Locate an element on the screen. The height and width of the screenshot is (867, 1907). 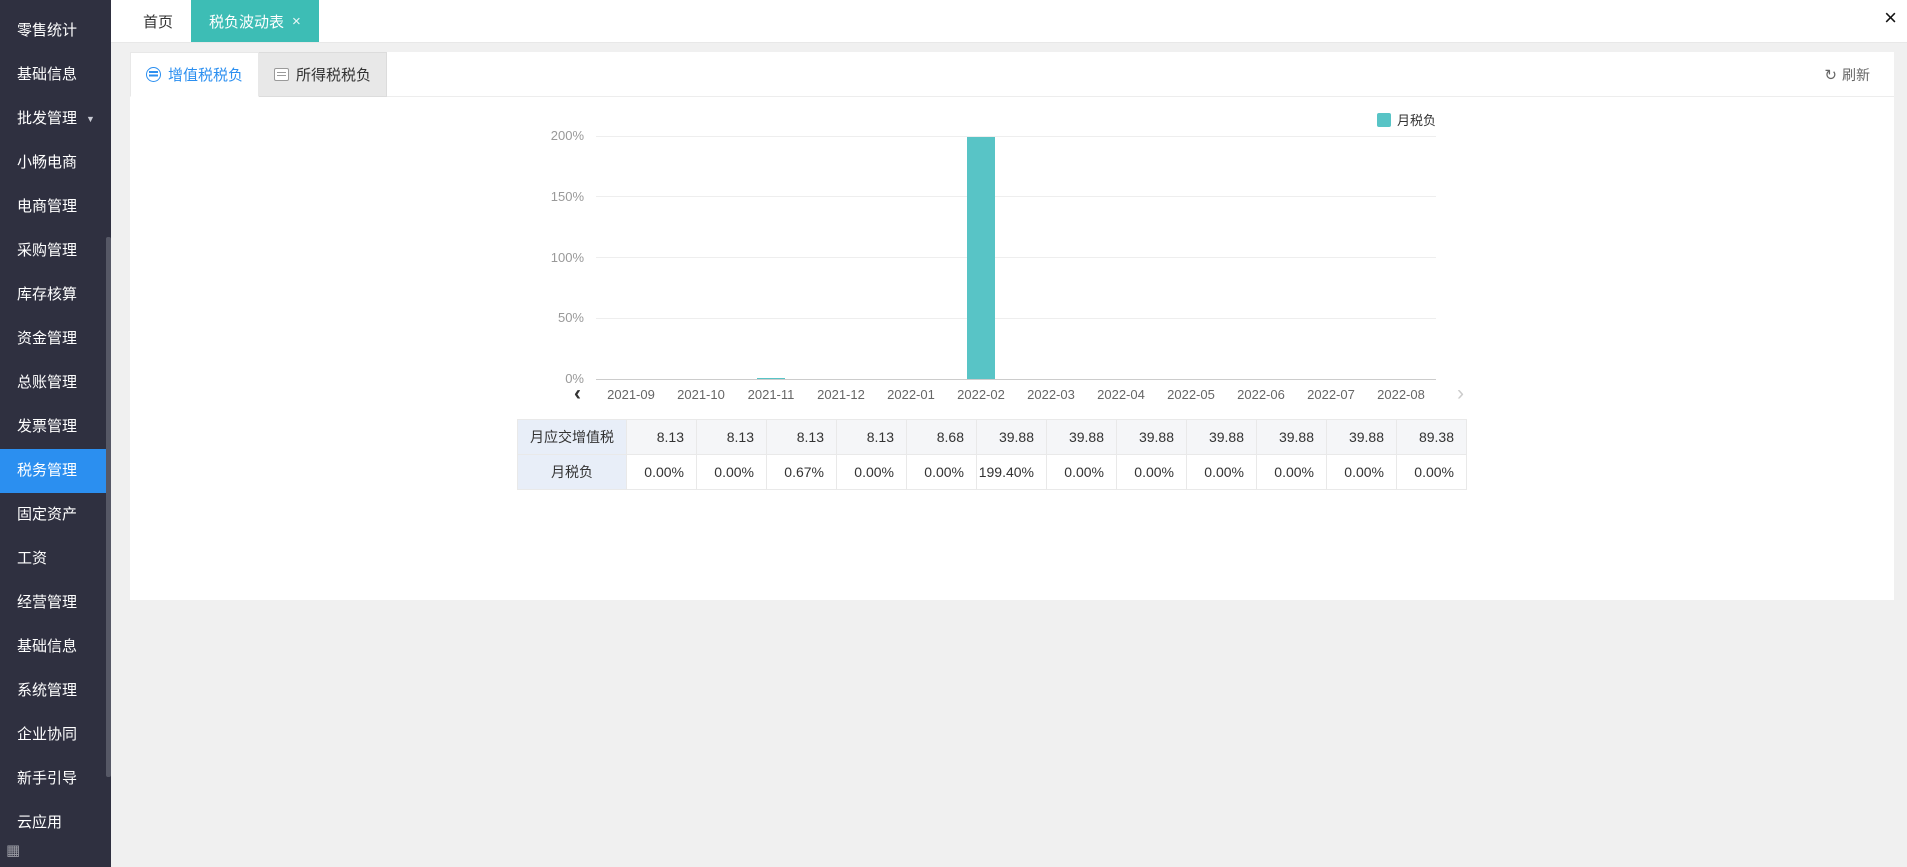
legend-label: 月税负 is located at coordinates (1416, 120).